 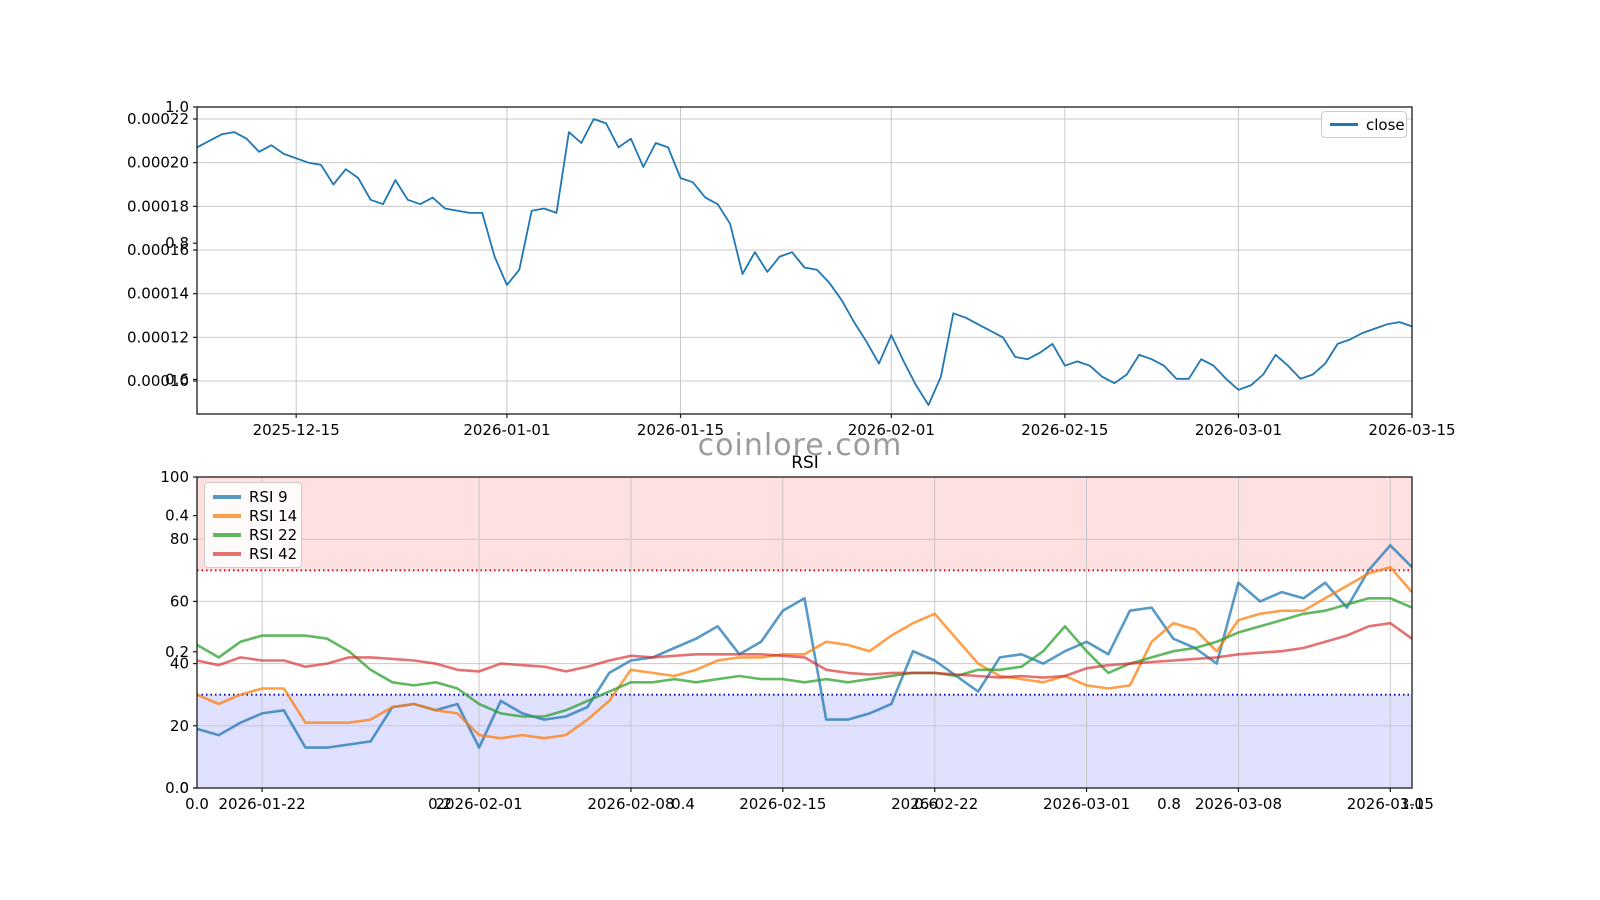 What do you see at coordinates (177, 379) in the screenshot?
I see `hidden-ytick-label: 0.6` at bounding box center [177, 379].